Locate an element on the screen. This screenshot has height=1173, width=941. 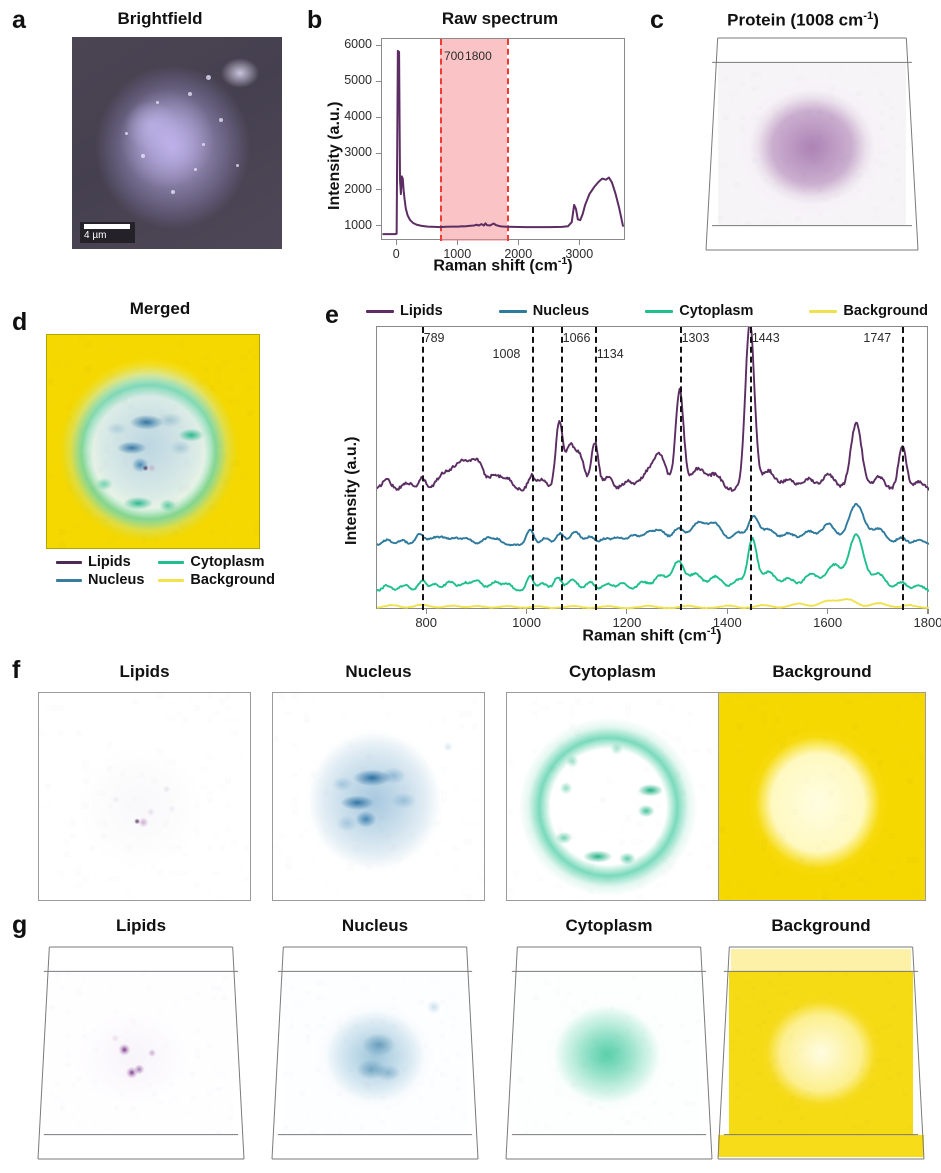
panel-a-title: Brightfield is located at coordinates (160, 18).